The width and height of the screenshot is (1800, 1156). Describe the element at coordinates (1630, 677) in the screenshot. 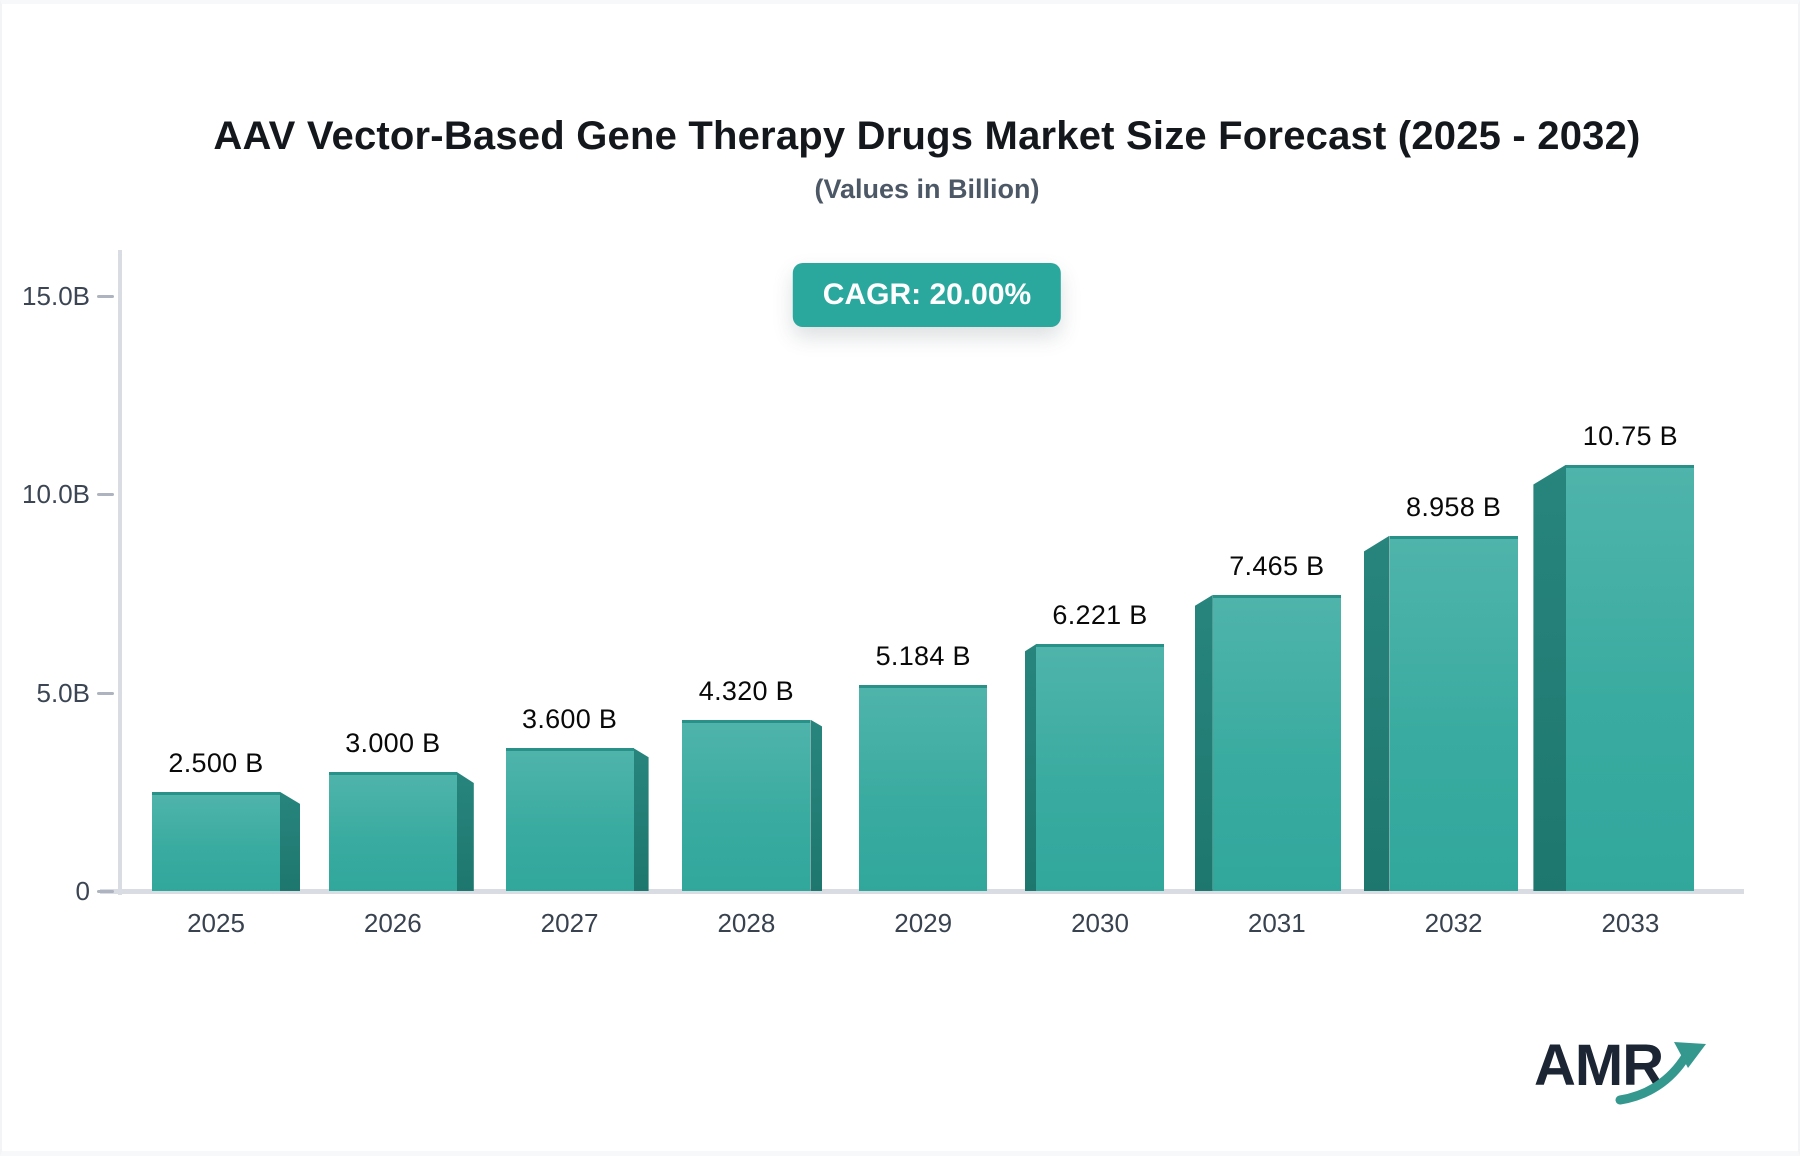

I see `bar-2033` at that location.